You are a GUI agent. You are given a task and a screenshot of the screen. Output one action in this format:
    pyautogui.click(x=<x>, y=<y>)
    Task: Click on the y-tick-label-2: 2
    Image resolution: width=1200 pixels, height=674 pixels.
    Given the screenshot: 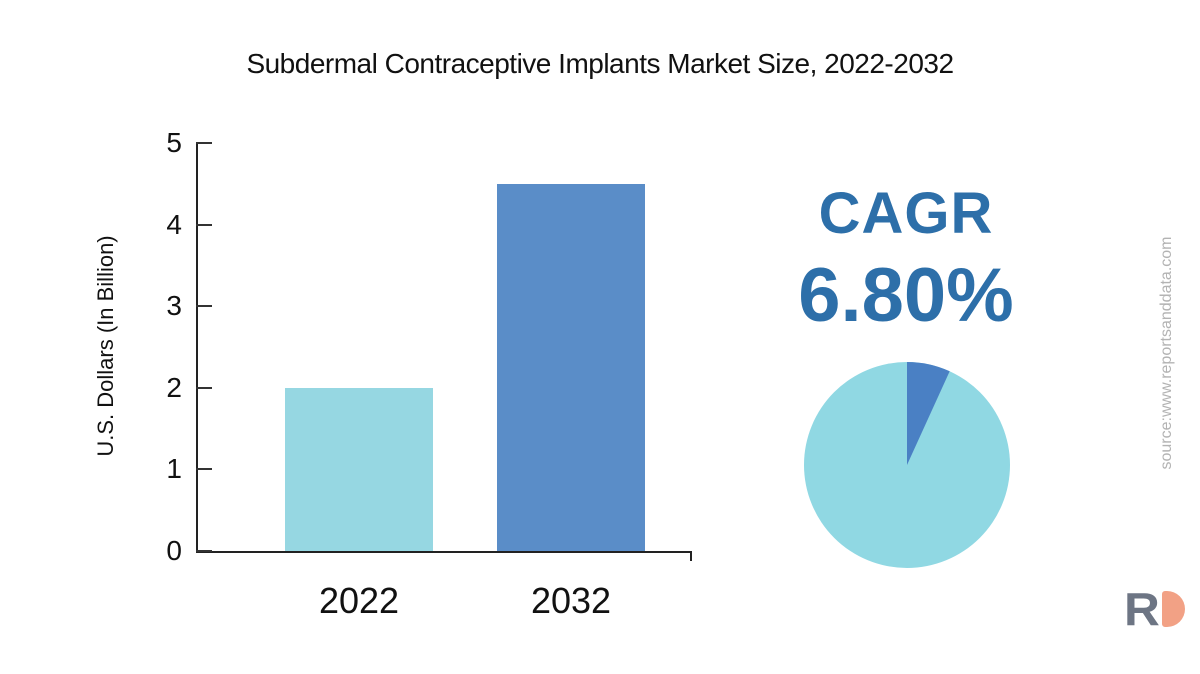 What is the action you would take?
    pyautogui.click(x=174, y=387)
    